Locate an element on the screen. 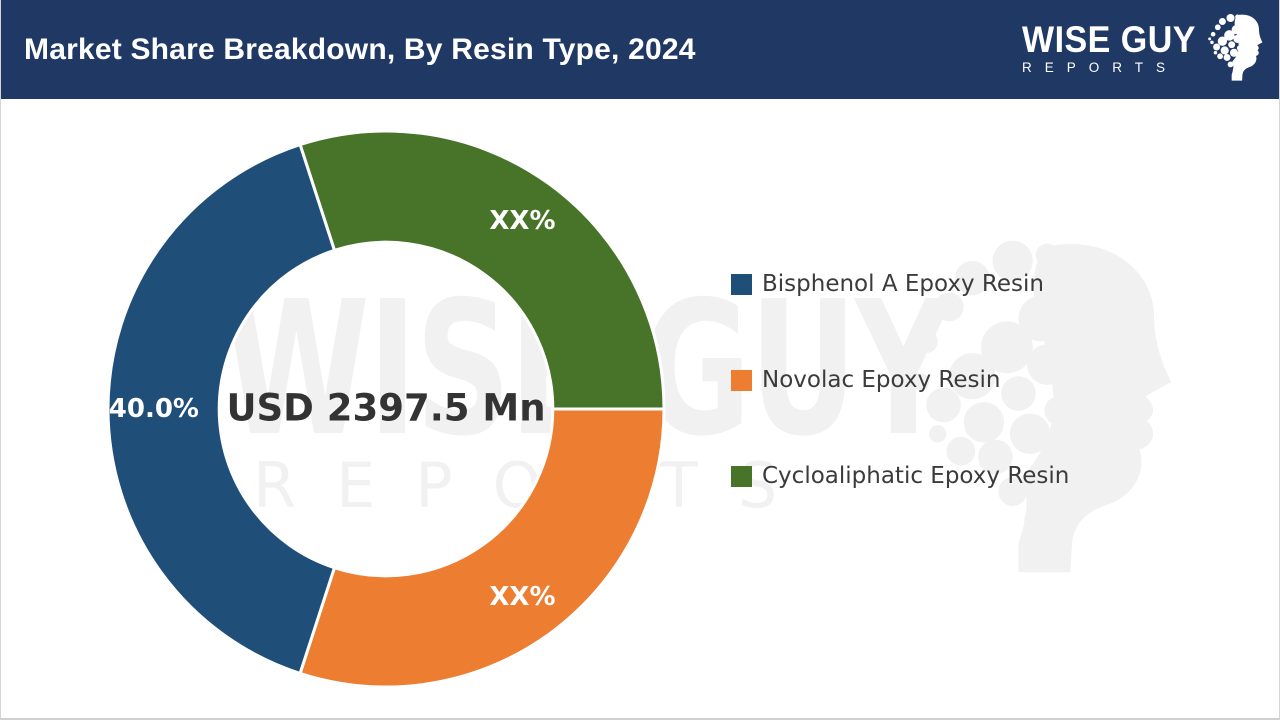  legend-item-0: Bisphenol A Epoxy Resin is located at coordinates (900, 284).